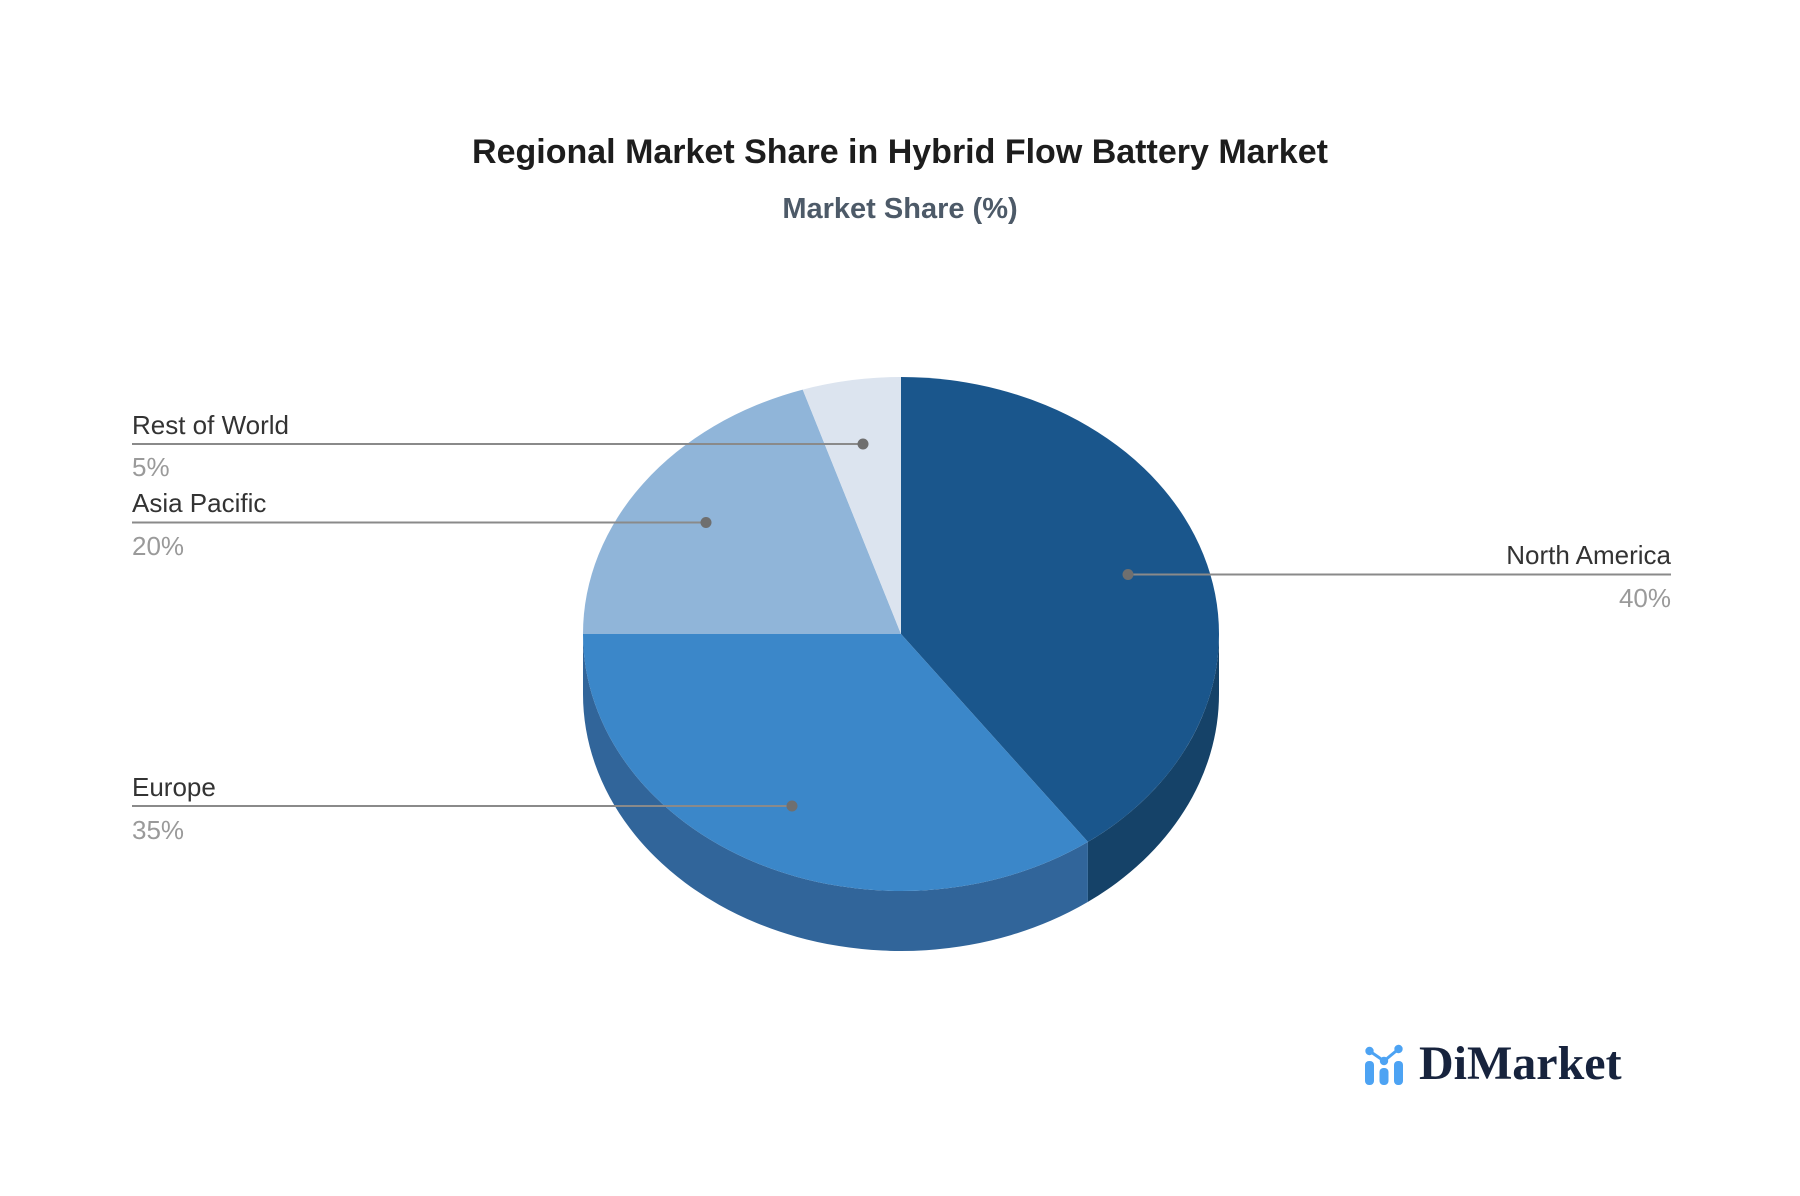 The image size is (1800, 1196). What do you see at coordinates (158, 546) in the screenshot?
I see `slice-pct-asia-pacific: 20%` at bounding box center [158, 546].